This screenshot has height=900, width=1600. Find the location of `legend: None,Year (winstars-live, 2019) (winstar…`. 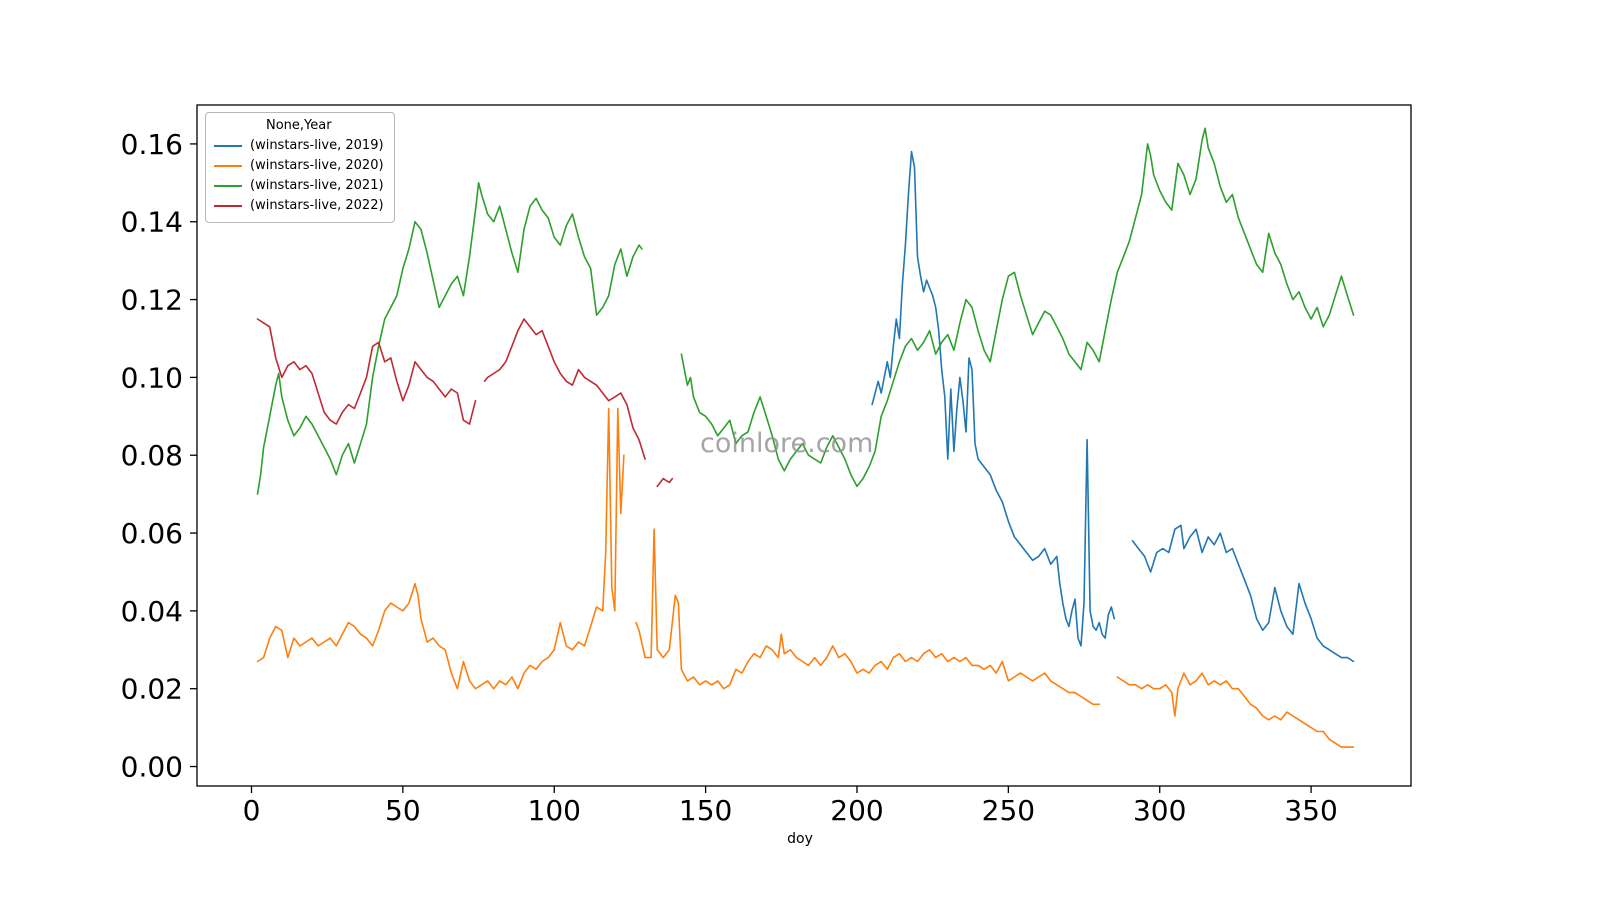

legend: None,Year (winstars-live, 2019) (winstar… is located at coordinates (300, 167).